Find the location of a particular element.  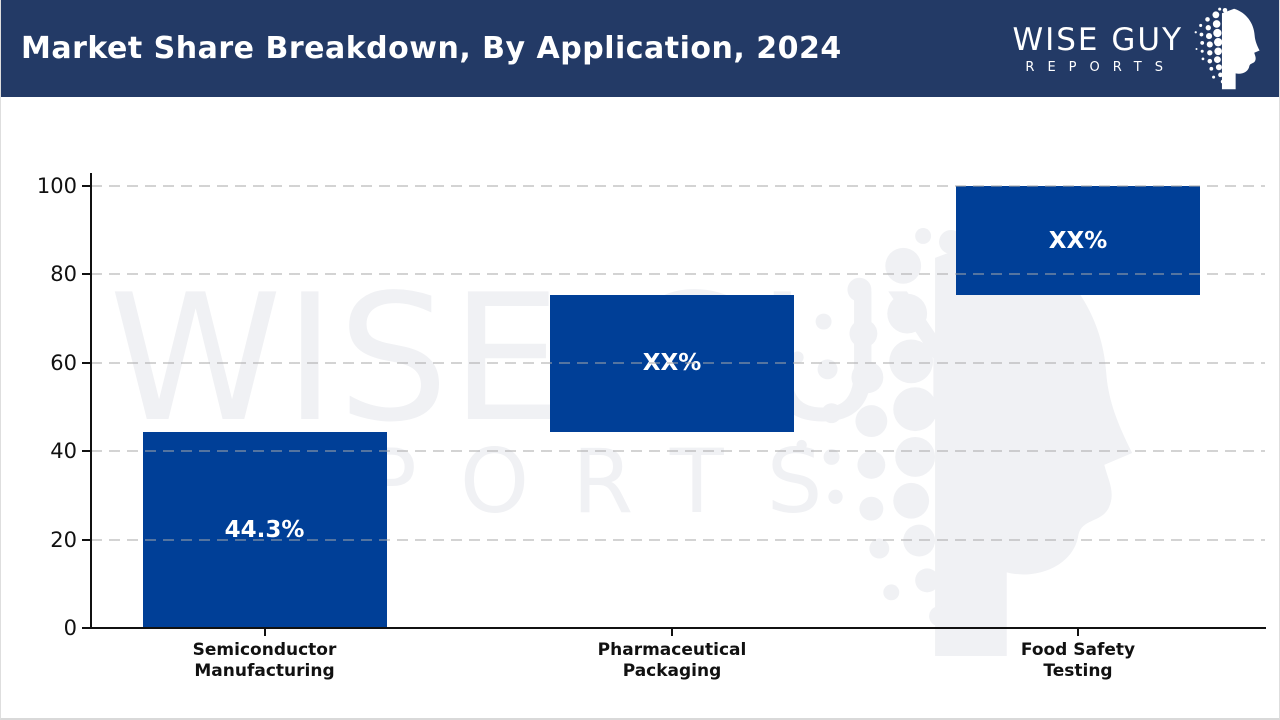

logo-wiseguy-text: WISE GUY is located at coordinates (1097, 39).